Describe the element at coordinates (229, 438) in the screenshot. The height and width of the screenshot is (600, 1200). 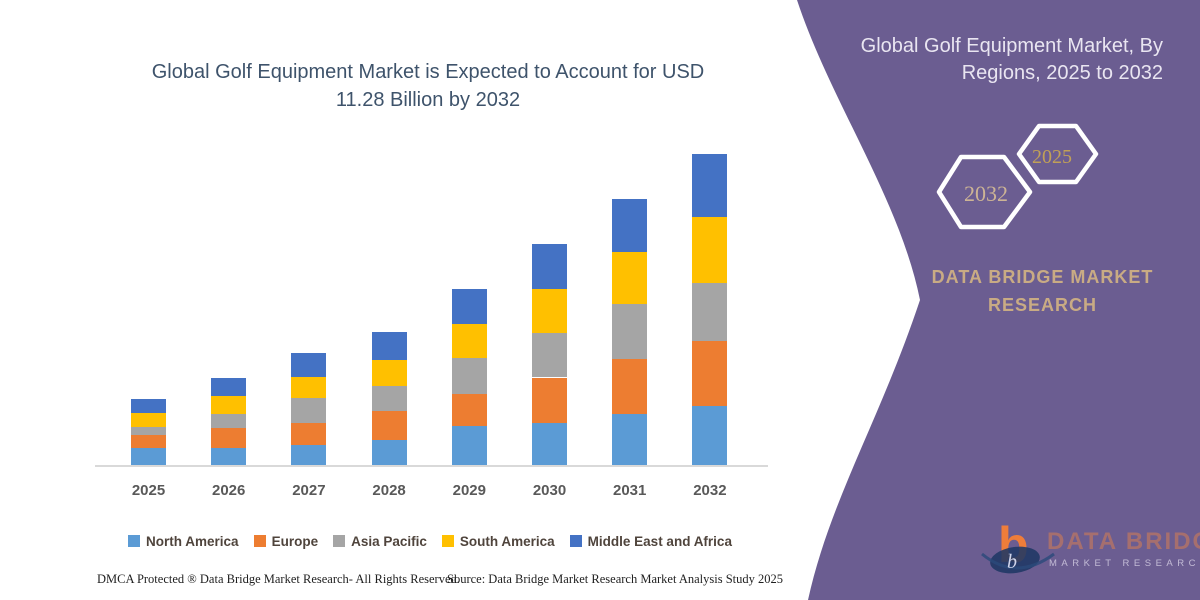
I see `bar-segment-europe-2026` at that location.